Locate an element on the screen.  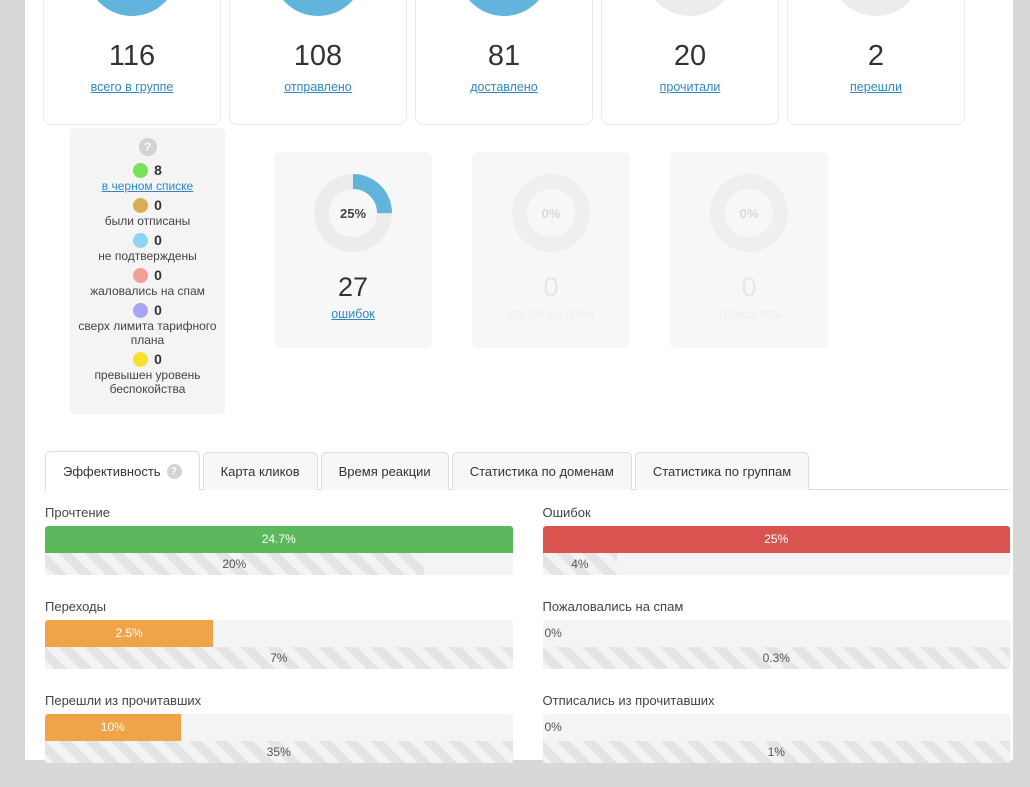
mini-stat-number: 0 is located at coordinates (551, 287).